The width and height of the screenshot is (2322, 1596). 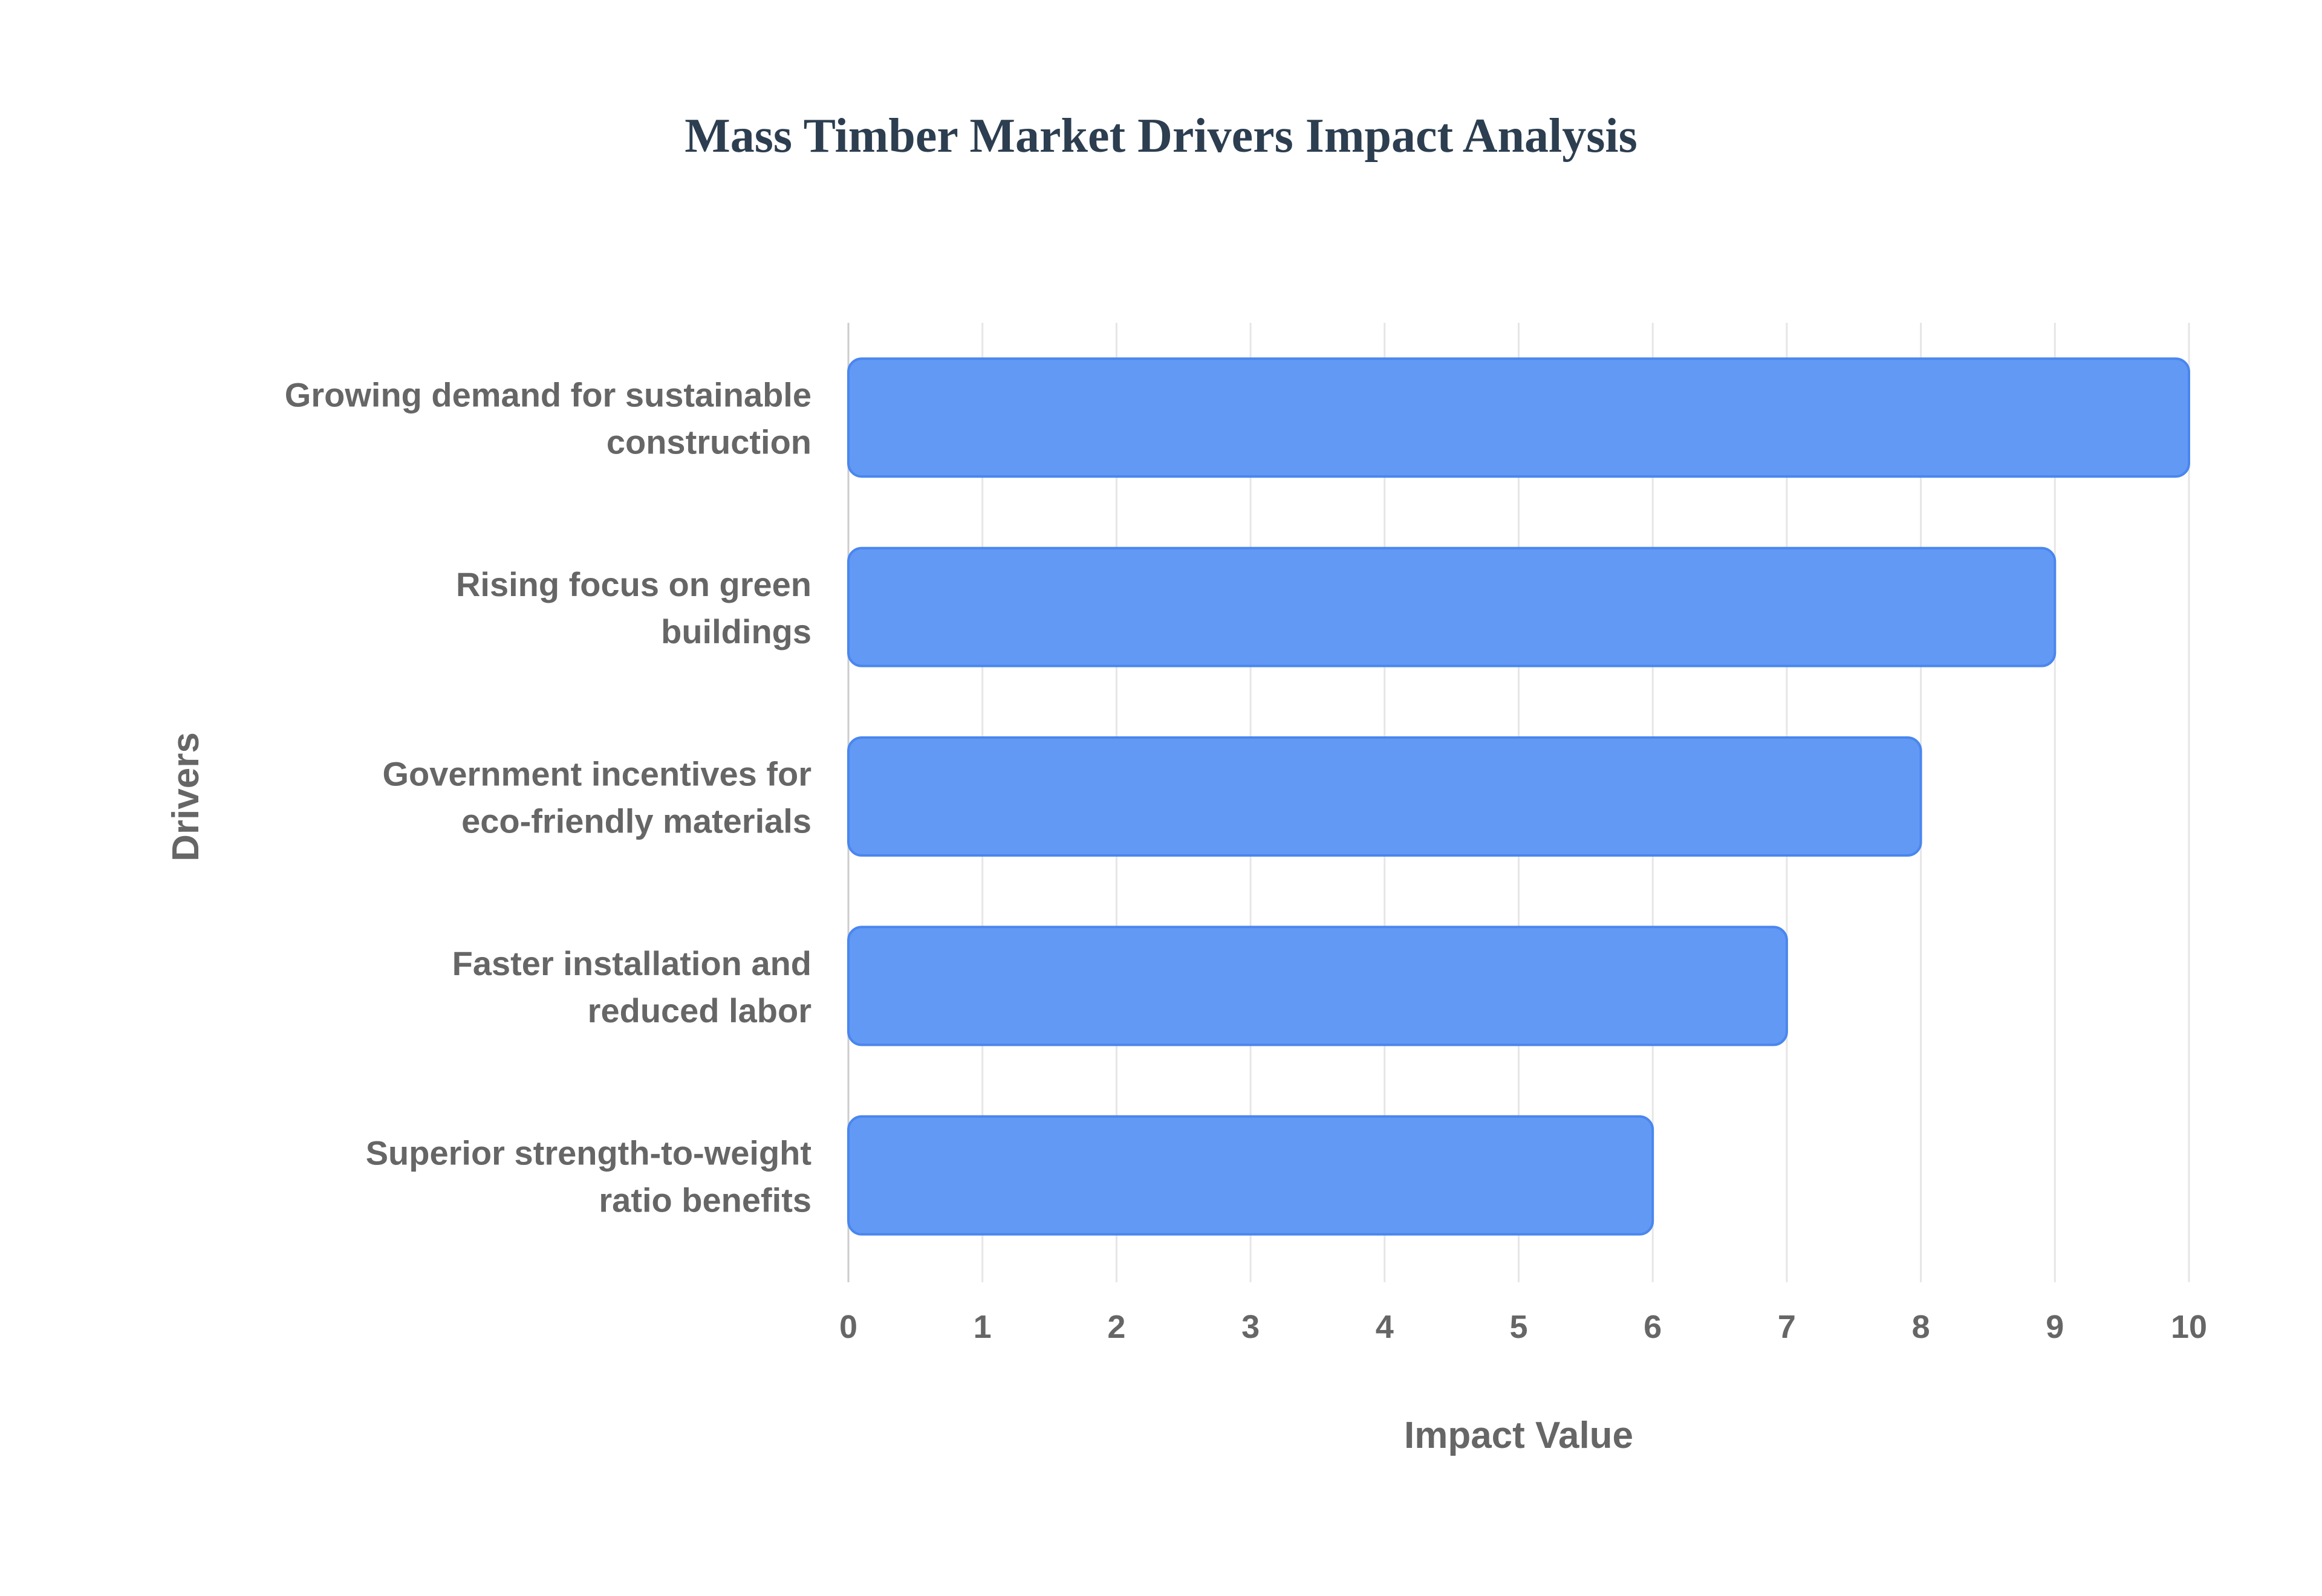 What do you see at coordinates (2189, 1327) in the screenshot?
I see `x-tick-label: 10` at bounding box center [2189, 1327].